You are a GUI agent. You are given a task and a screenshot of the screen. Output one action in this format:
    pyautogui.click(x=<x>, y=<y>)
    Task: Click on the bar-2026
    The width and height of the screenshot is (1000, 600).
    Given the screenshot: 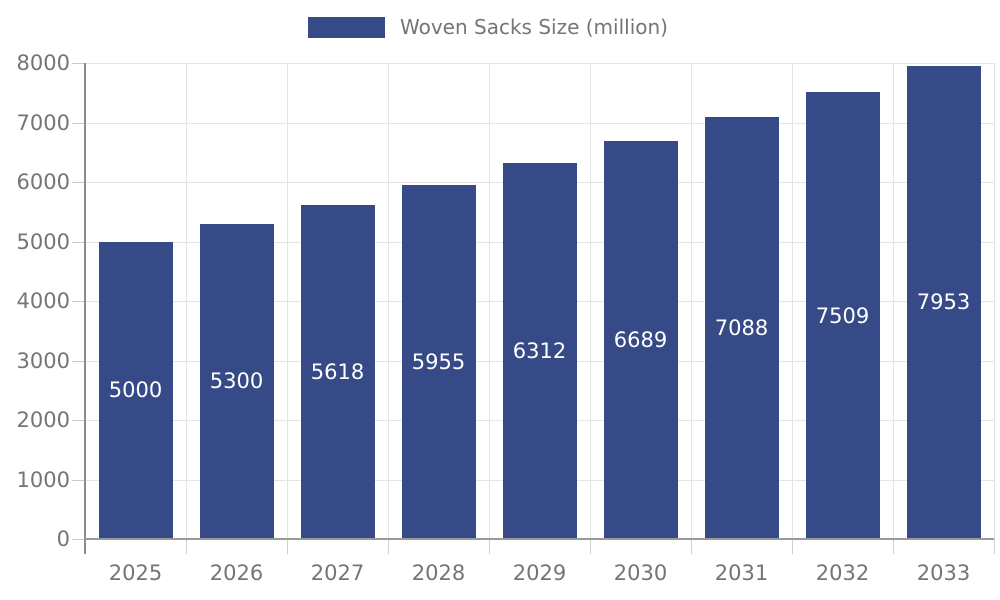 What is the action you would take?
    pyautogui.click(x=236, y=380)
    